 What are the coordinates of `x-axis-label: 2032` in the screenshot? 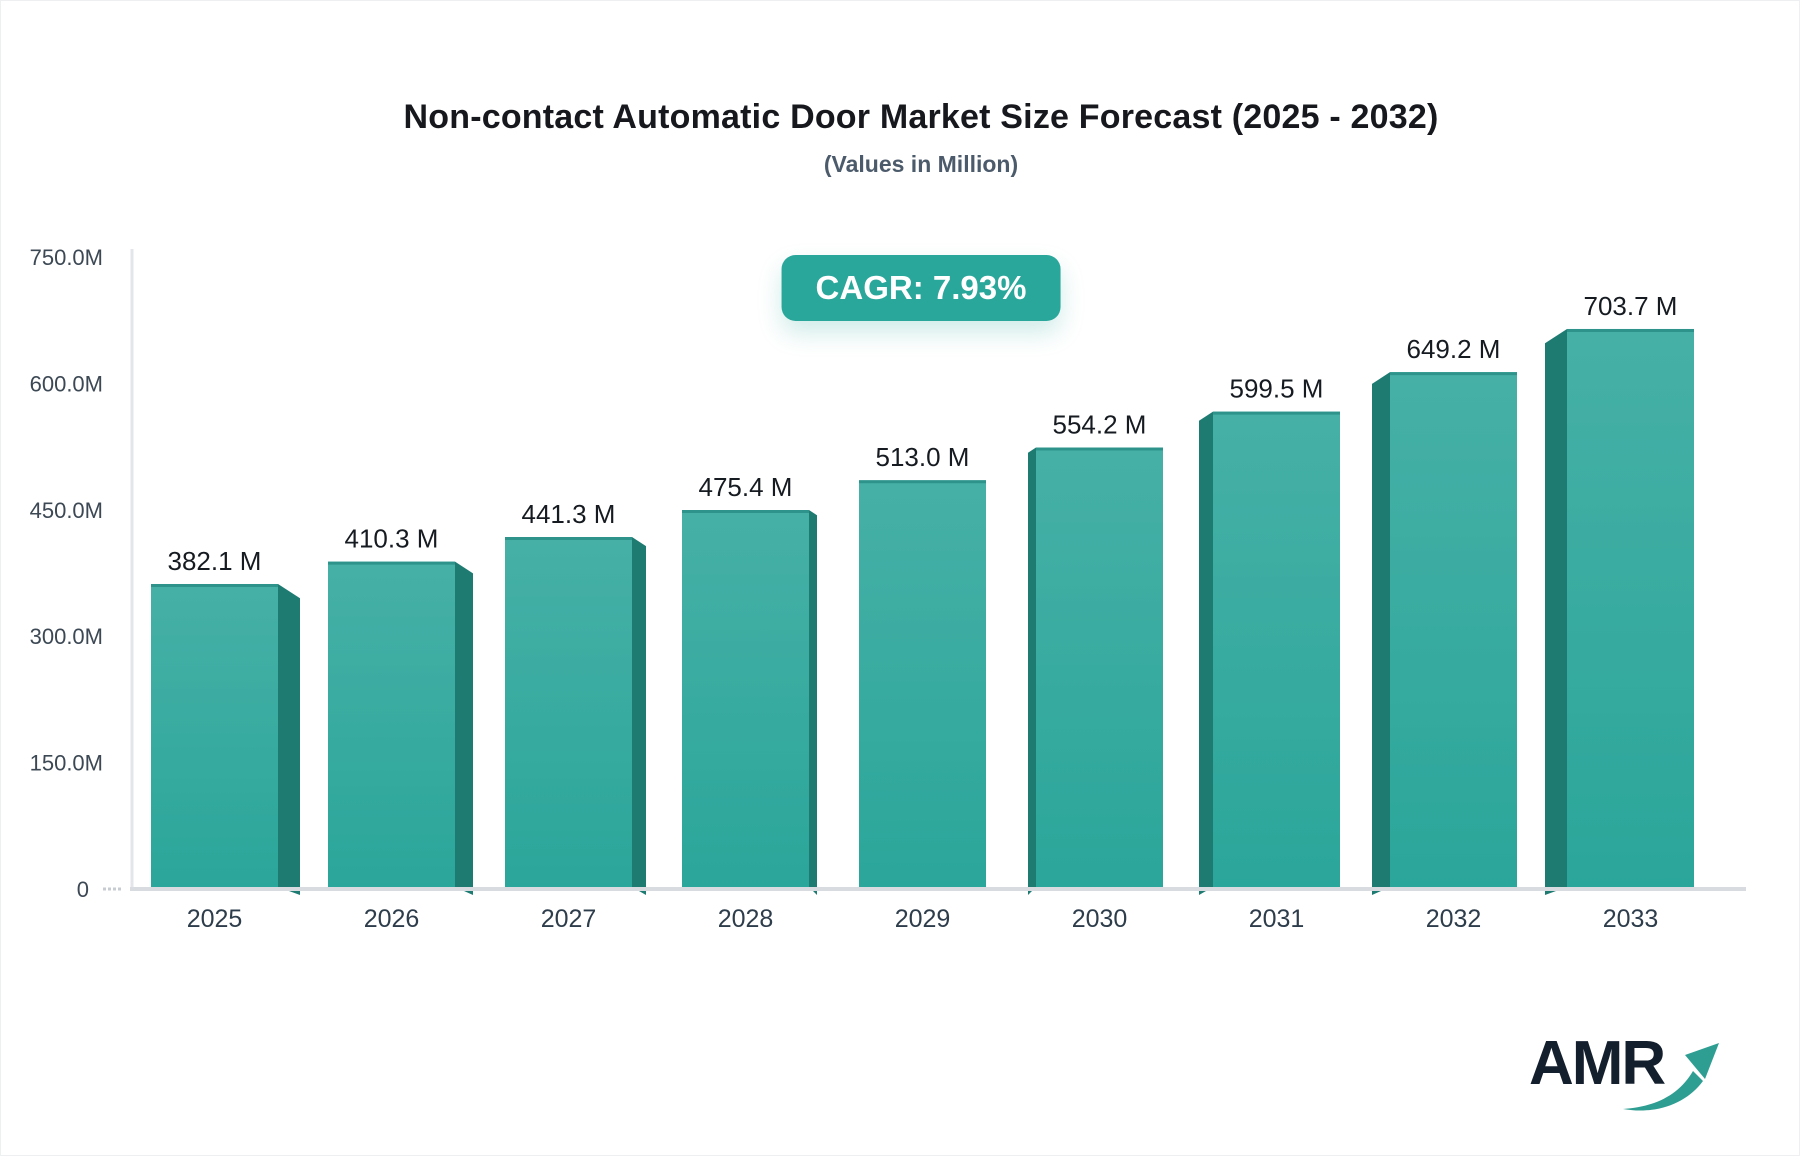 It's located at (1454, 919).